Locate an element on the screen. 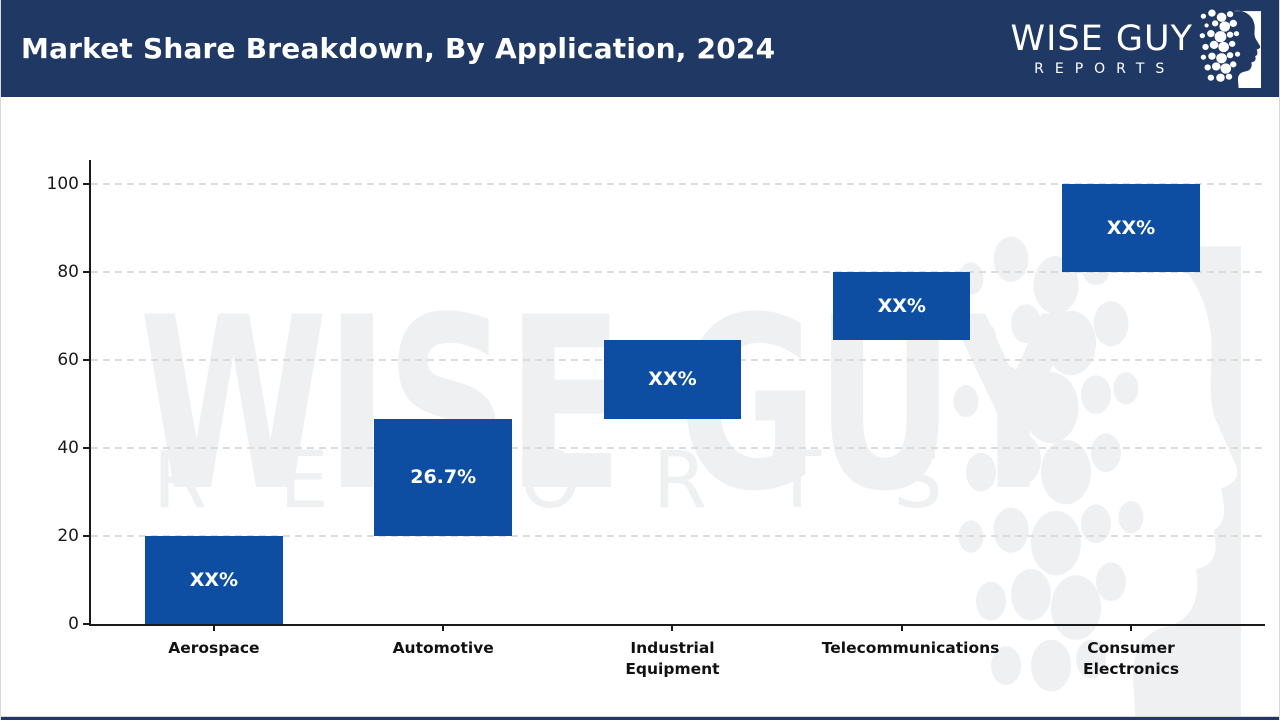 This screenshot has width=1280, height=720. wise-guy-reports-logo: WISE GUY REPORTS is located at coordinates (1135, 49).